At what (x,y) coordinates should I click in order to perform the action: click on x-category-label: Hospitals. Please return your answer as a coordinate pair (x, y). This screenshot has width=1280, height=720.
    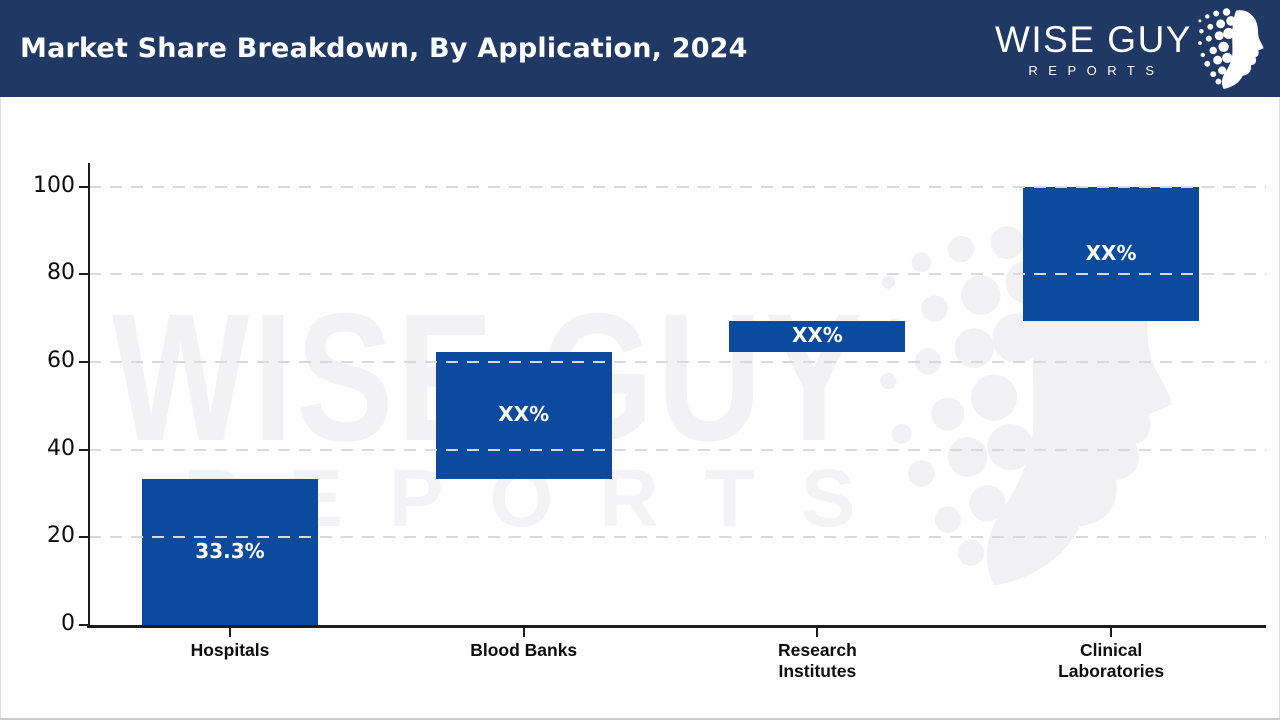
    Looking at the image, I should click on (230, 650).